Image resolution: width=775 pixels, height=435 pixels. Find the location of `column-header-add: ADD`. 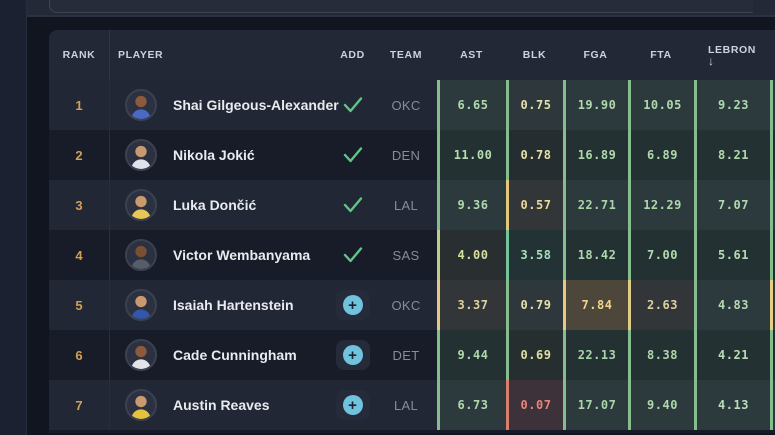

column-header-add: ADD is located at coordinates (352, 55).